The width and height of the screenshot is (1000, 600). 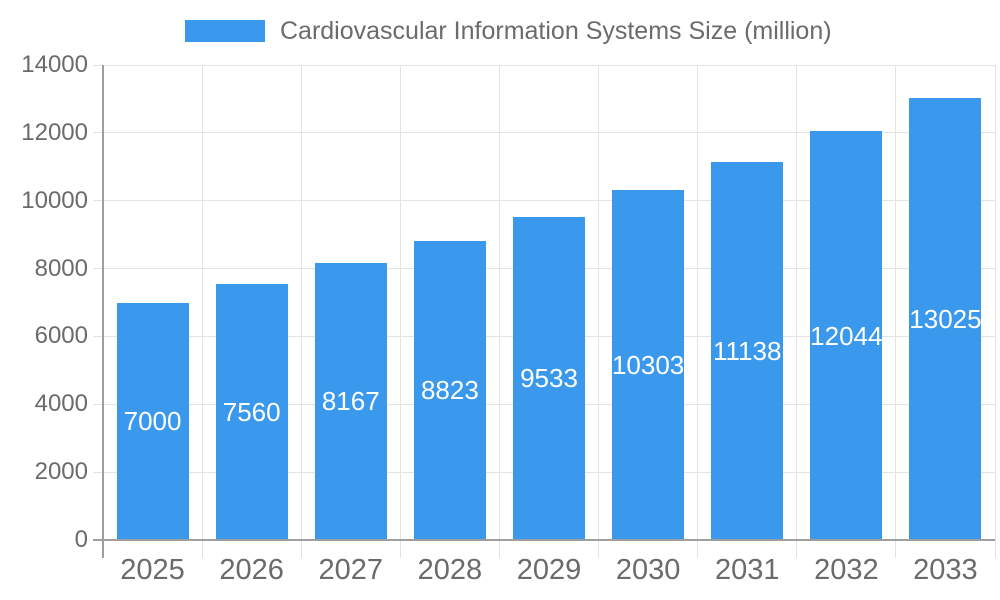 I want to click on x-axis-tick-label: 2029, so click(x=549, y=570).